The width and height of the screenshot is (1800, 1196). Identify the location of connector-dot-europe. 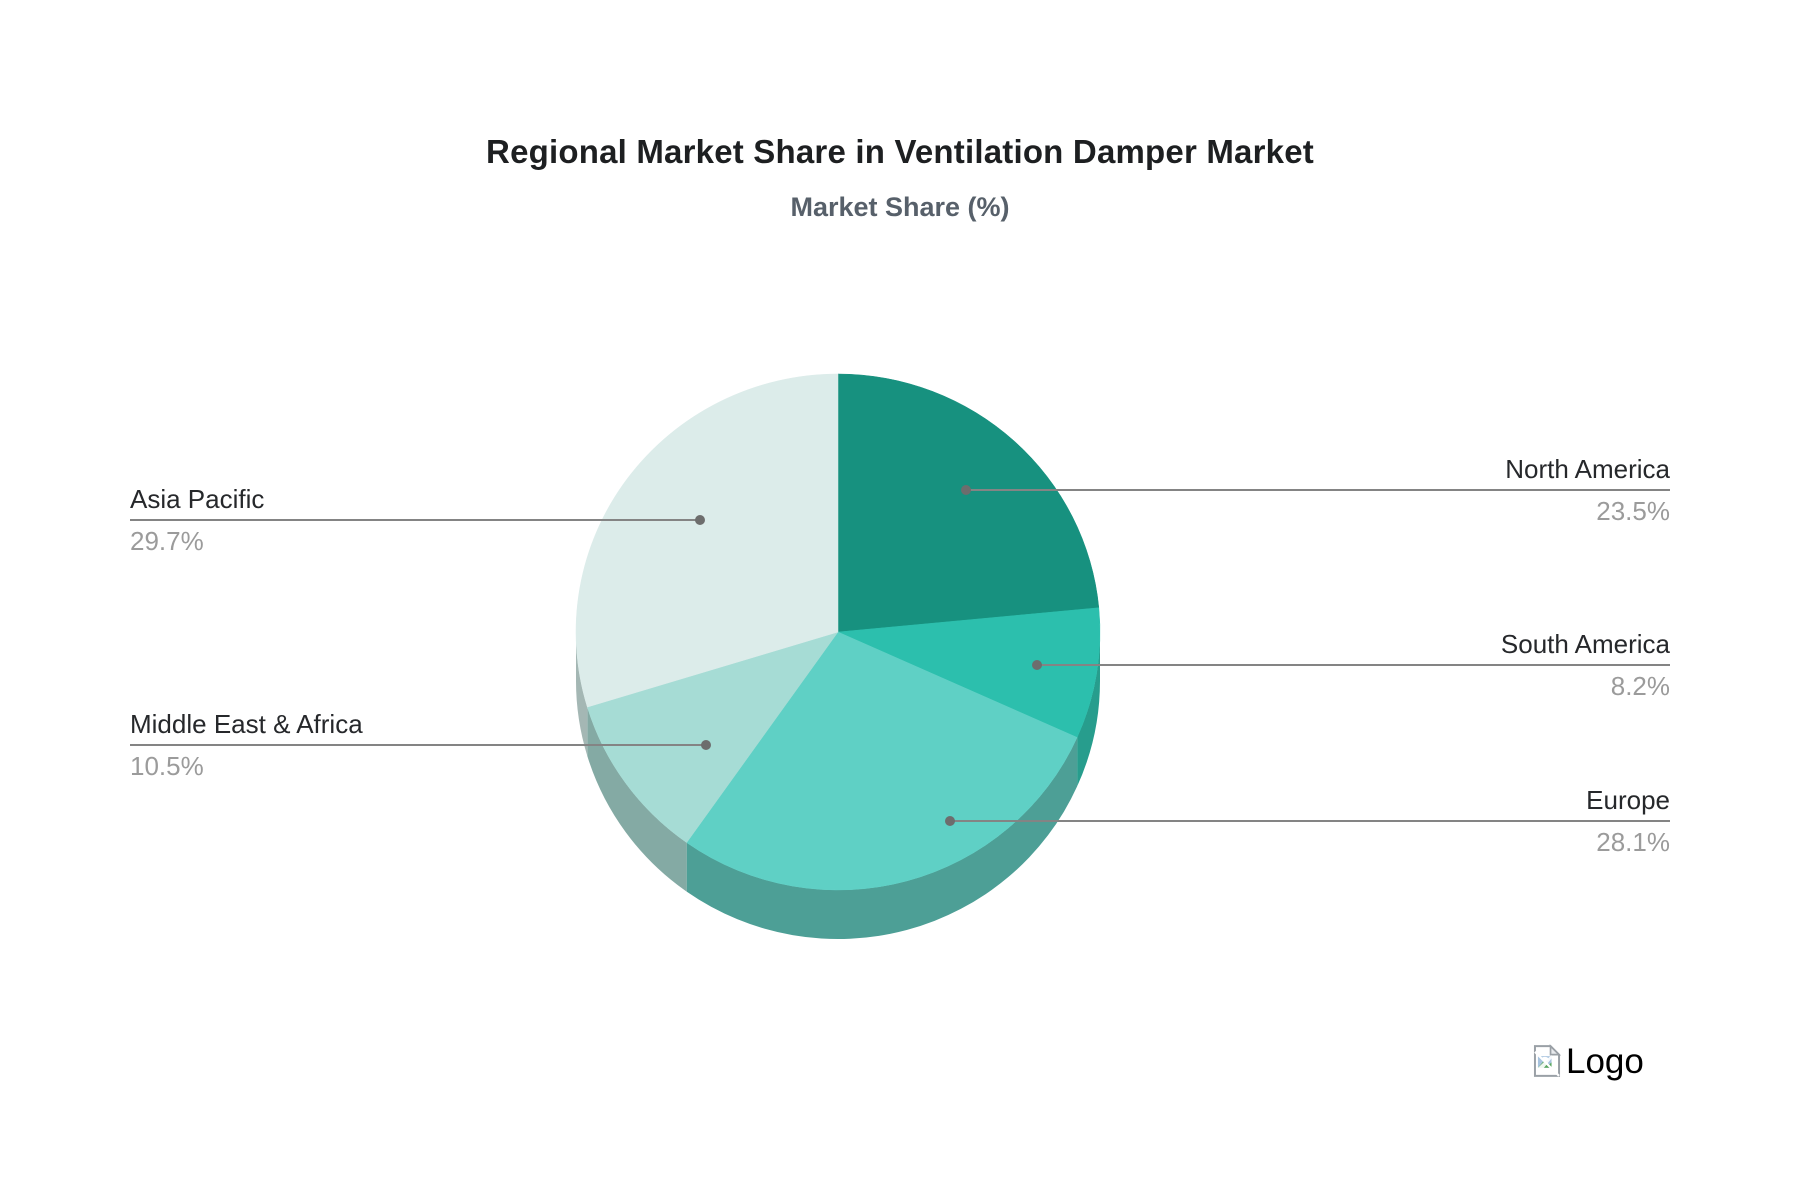
(950, 821).